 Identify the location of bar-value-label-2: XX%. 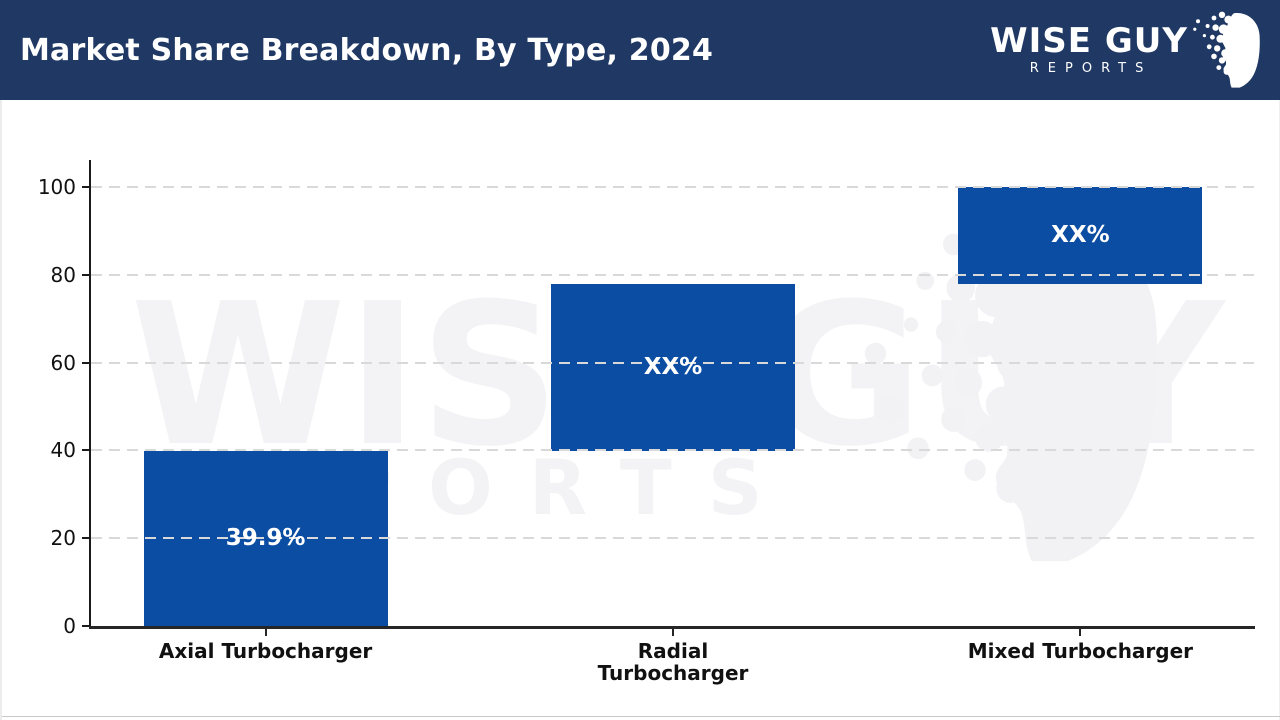
(673, 367).